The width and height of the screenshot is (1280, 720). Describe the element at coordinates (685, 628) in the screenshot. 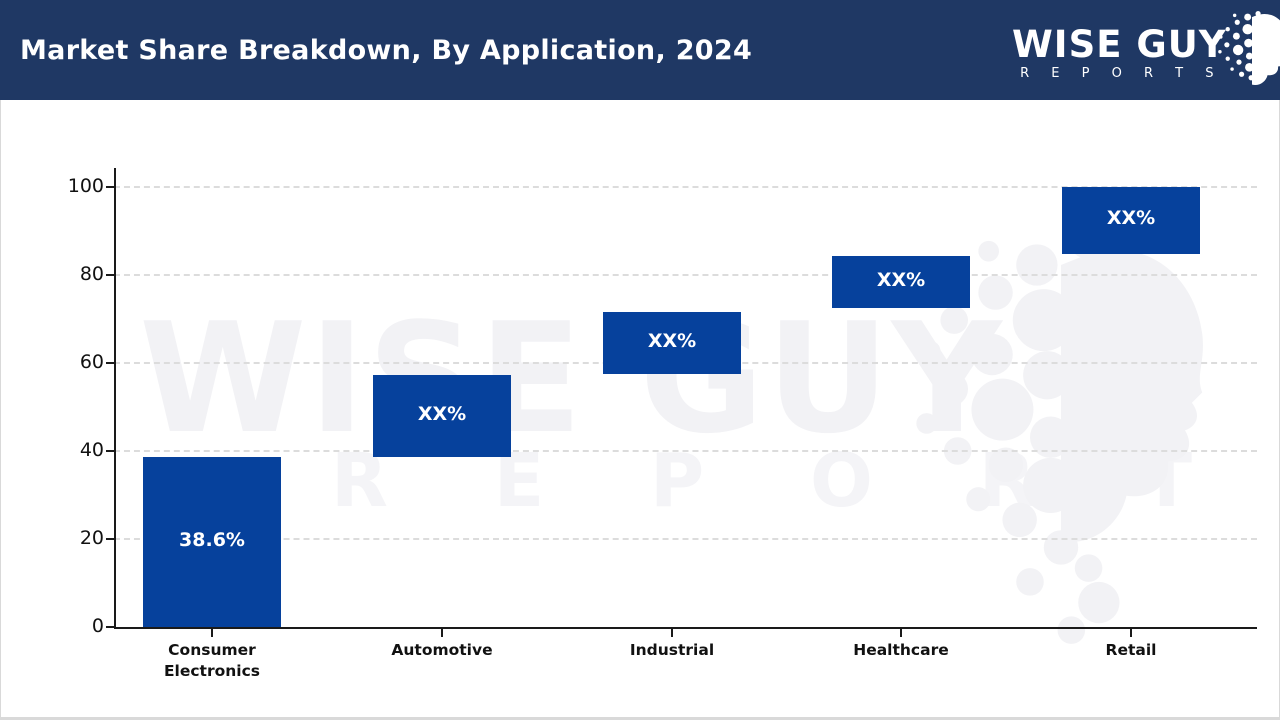

I see `x-axis-line` at that location.